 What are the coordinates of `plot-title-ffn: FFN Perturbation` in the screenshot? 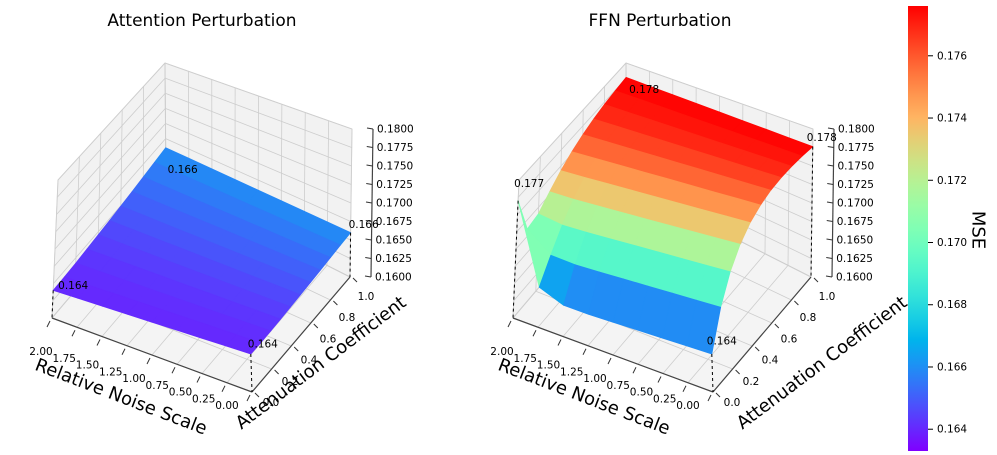 It's located at (660, 21).